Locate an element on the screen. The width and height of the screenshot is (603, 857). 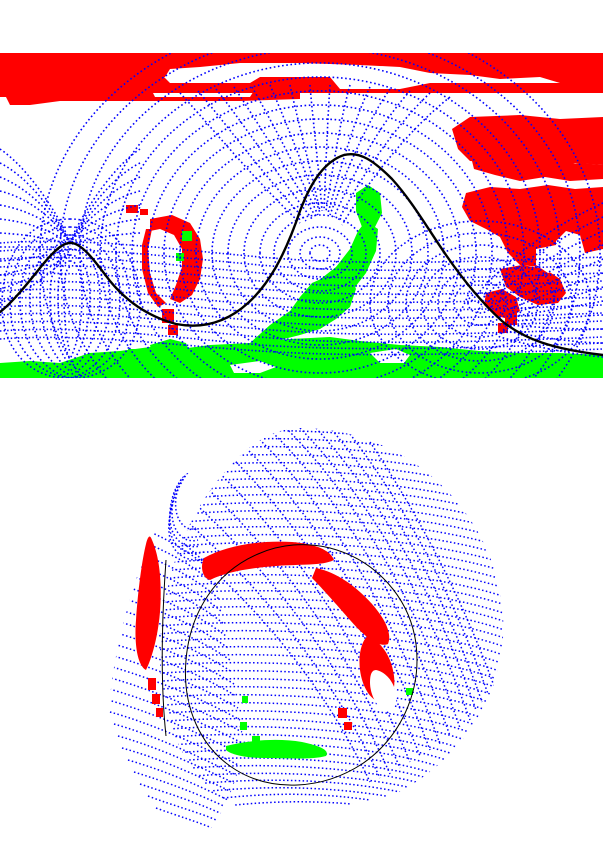
globe-terminator-curve is located at coordinates (289, 665).